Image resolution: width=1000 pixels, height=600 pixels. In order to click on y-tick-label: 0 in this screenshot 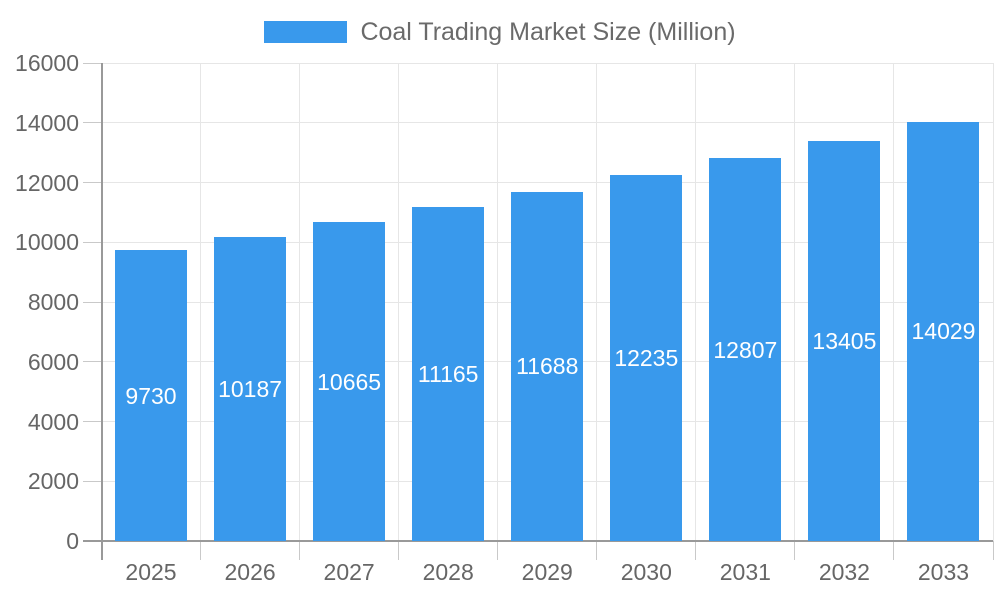, I will do `click(72, 541)`.